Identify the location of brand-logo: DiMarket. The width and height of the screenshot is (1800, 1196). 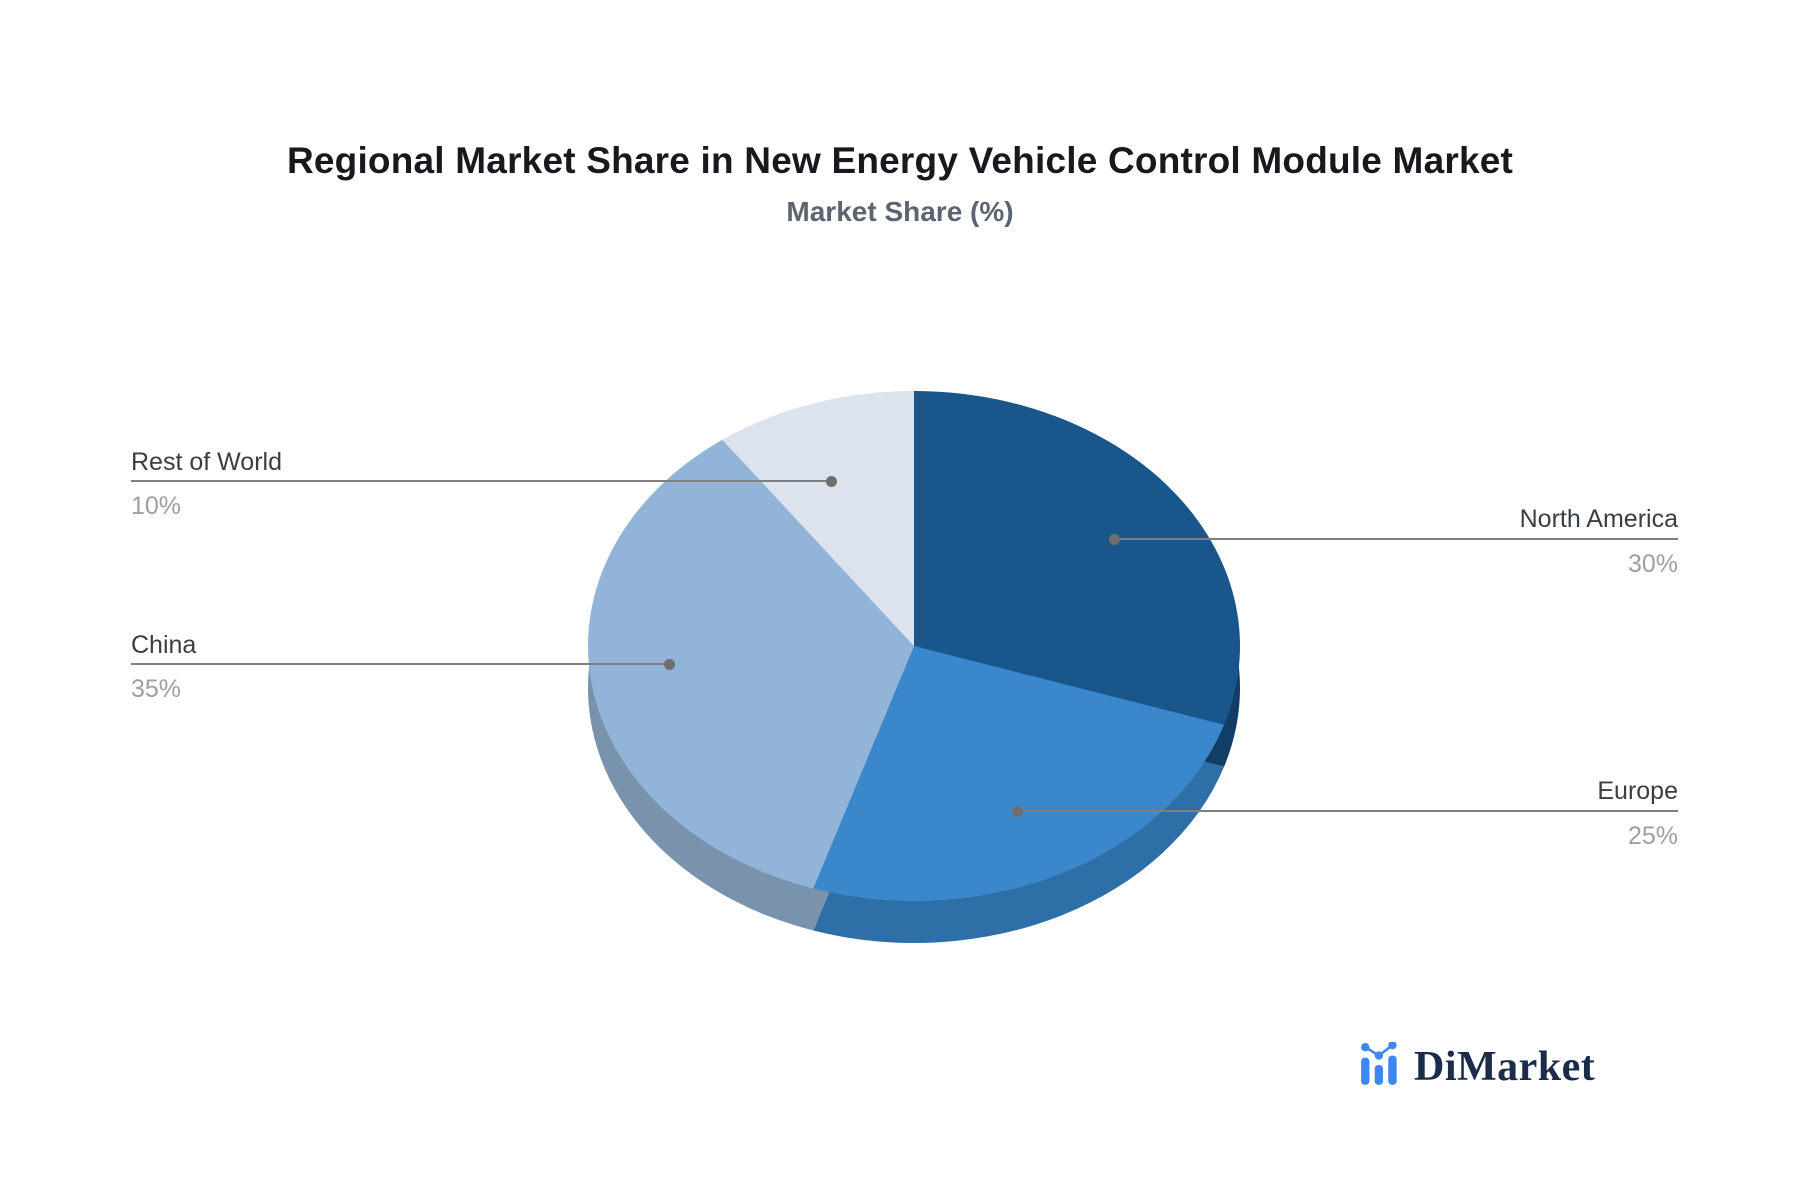
(1477, 1065).